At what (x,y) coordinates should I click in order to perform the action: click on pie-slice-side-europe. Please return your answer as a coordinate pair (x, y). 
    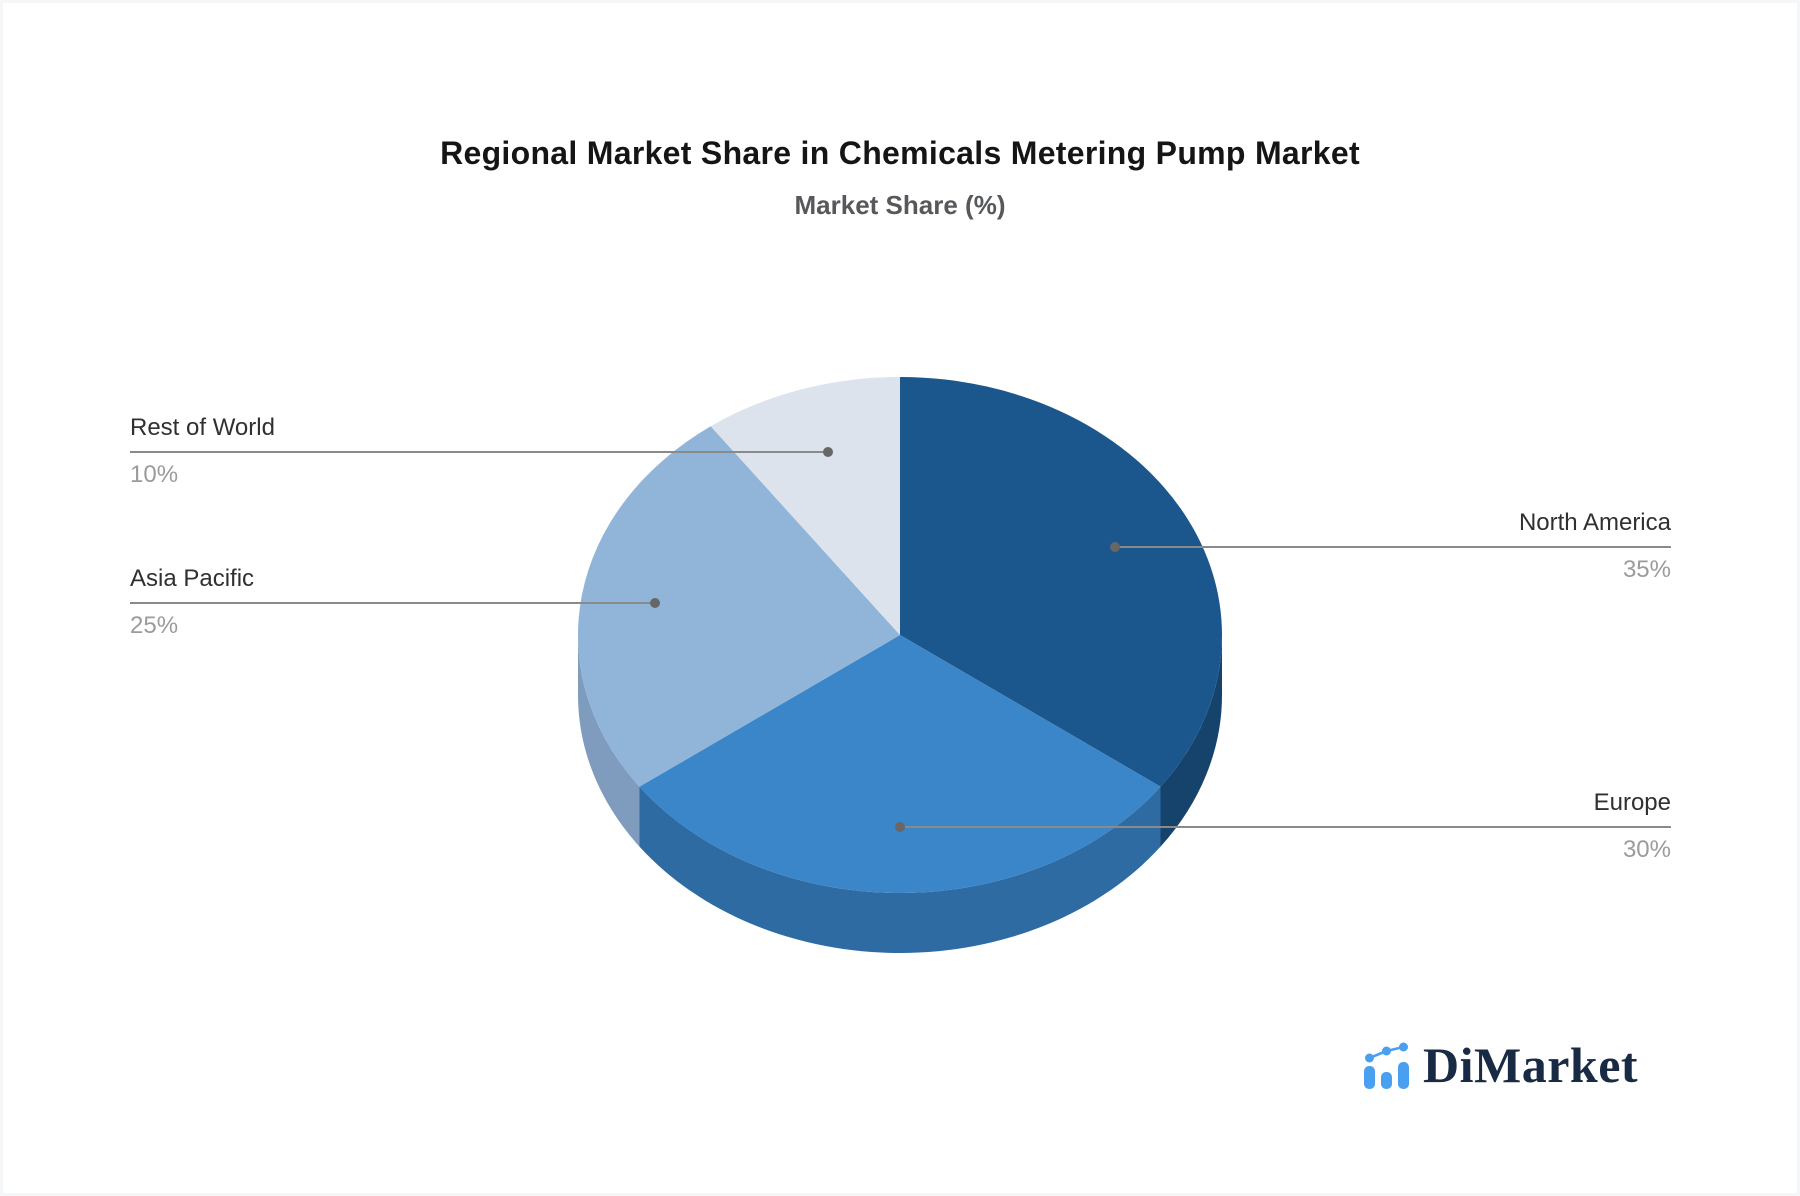
    Looking at the image, I should click on (900, 870).